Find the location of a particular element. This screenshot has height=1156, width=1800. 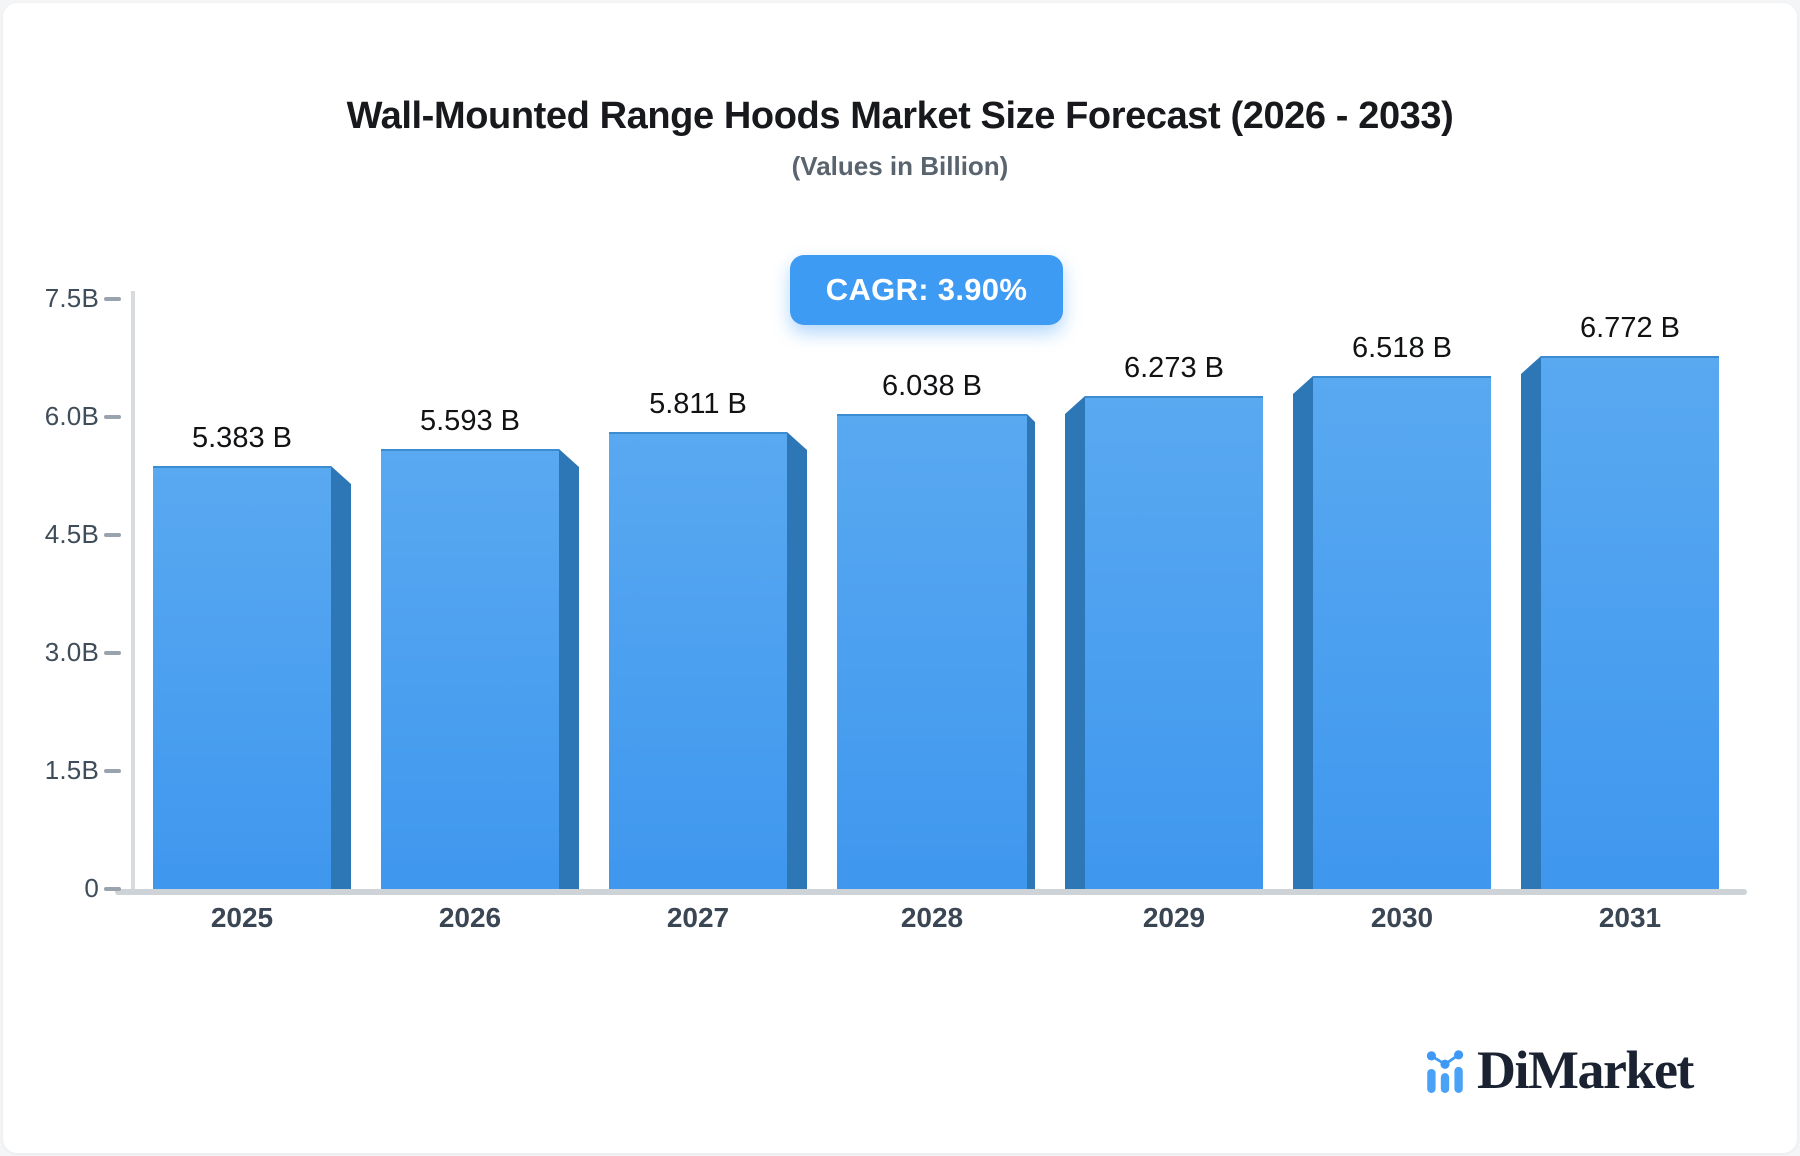

bar-2030: 6.518 B is located at coordinates (1392, 610).